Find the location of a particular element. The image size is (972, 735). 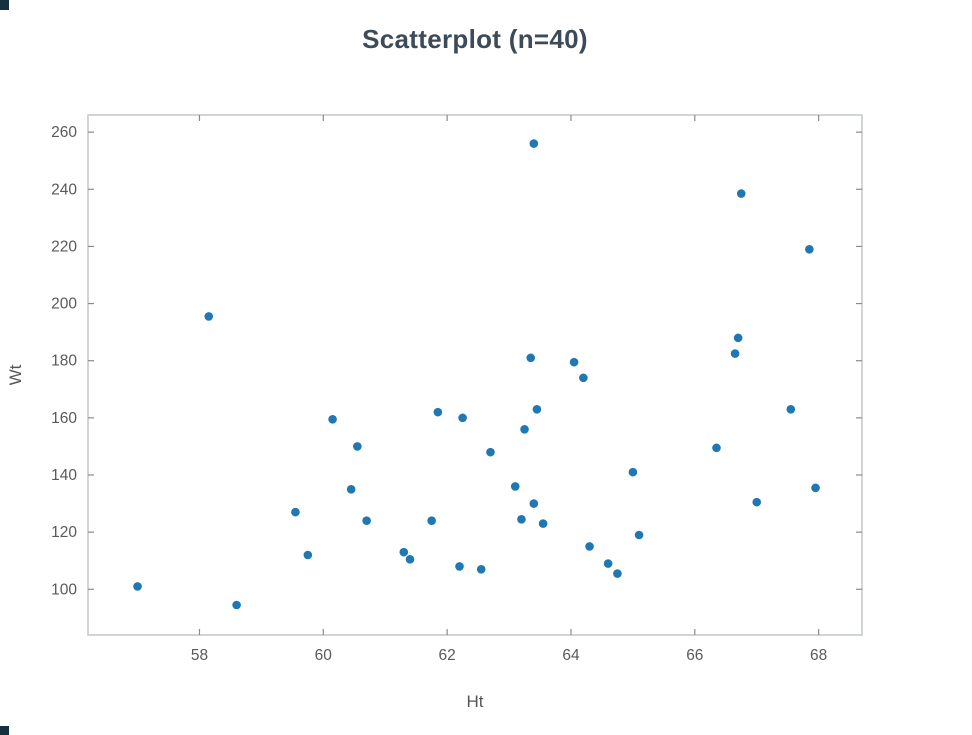

svg-text: 100 is located at coordinates (64, 589).